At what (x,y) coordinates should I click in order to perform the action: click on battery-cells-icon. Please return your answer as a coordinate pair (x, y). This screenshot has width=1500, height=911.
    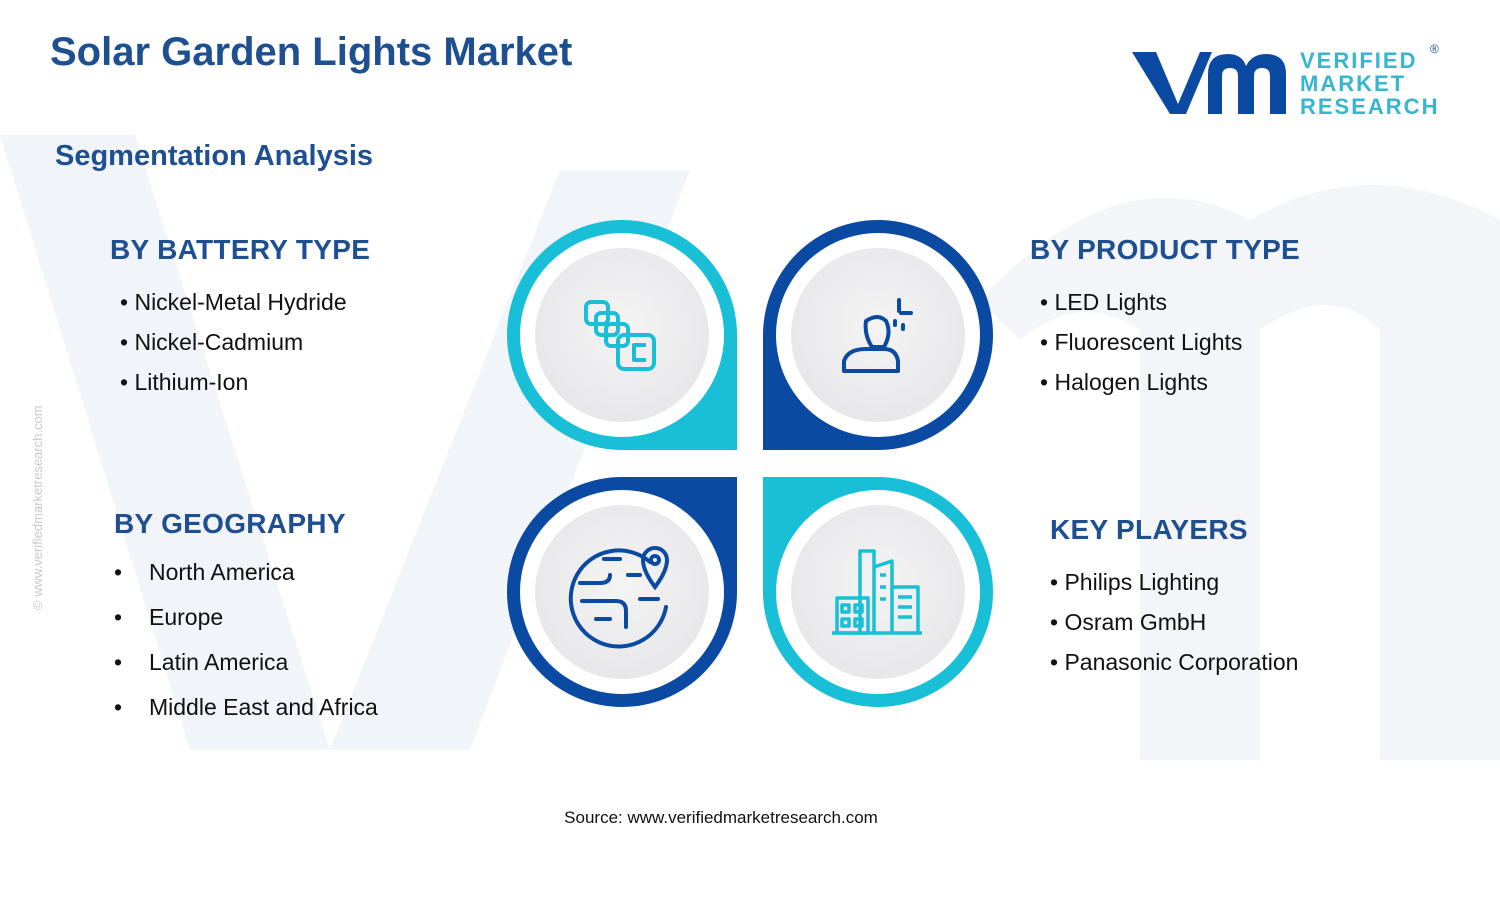
    Looking at the image, I should click on (620, 335).